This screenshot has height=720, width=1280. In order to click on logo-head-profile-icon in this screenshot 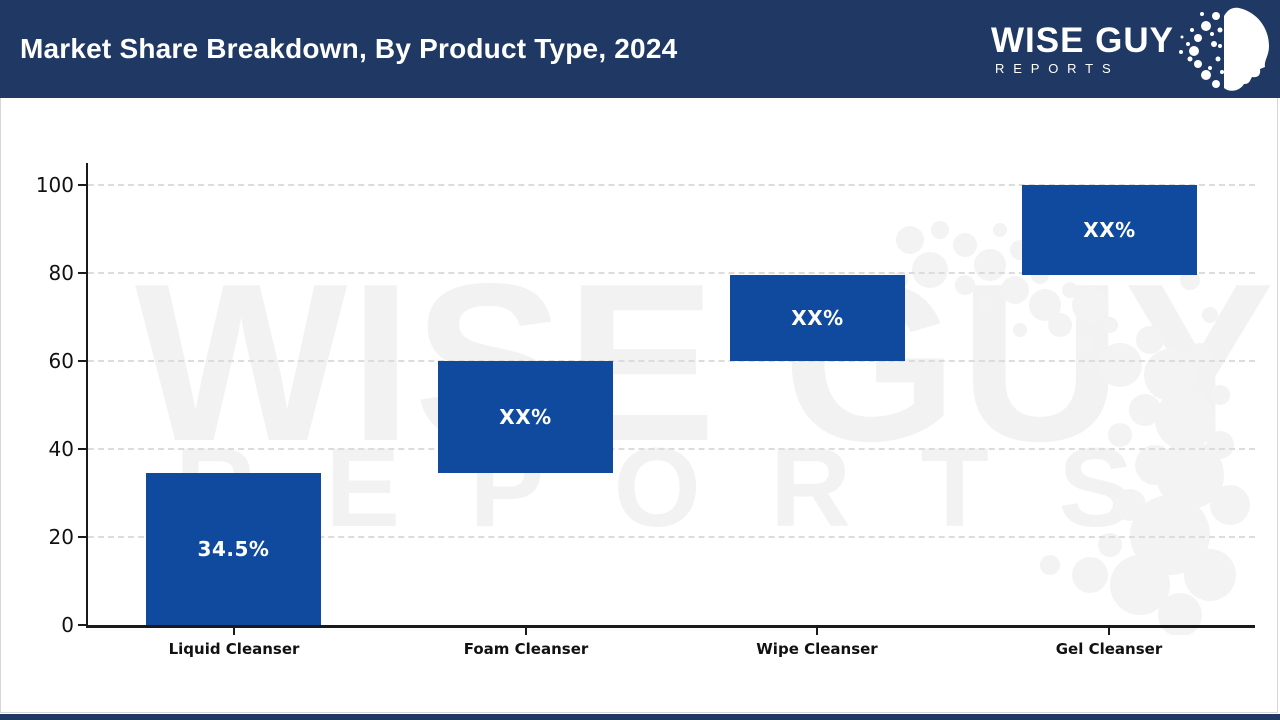, I will do `click(1224, 49)`.